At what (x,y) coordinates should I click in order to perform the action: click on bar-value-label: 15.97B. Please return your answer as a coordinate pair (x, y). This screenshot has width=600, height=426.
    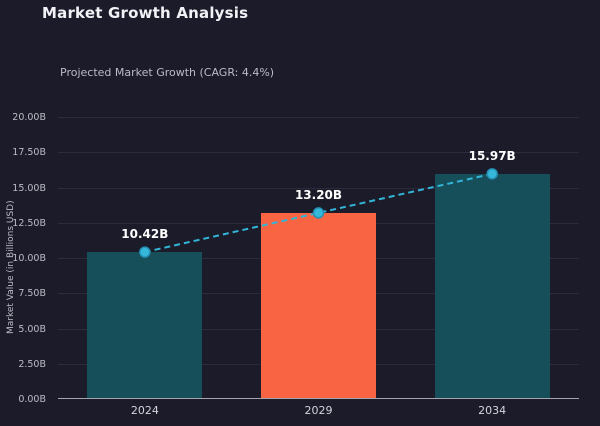
    Looking at the image, I should click on (492, 155).